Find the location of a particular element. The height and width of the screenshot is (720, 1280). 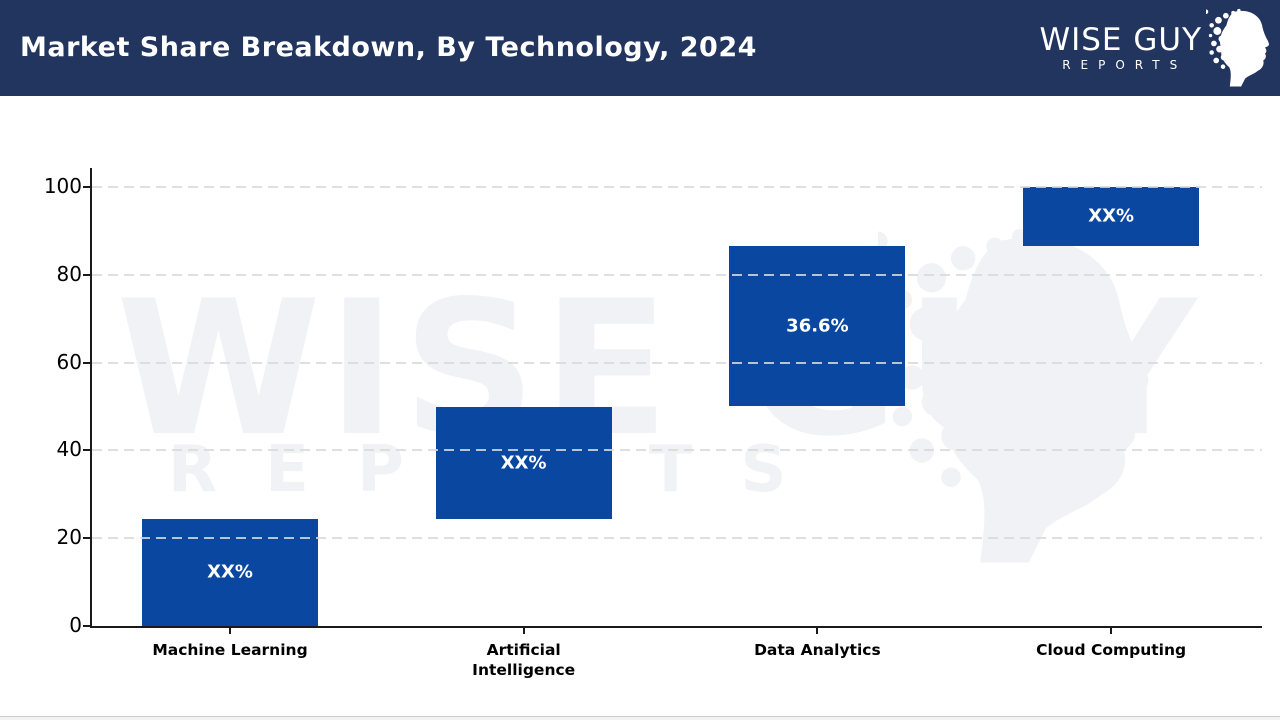

y-tick-label: 60 is located at coordinates (69, 361).